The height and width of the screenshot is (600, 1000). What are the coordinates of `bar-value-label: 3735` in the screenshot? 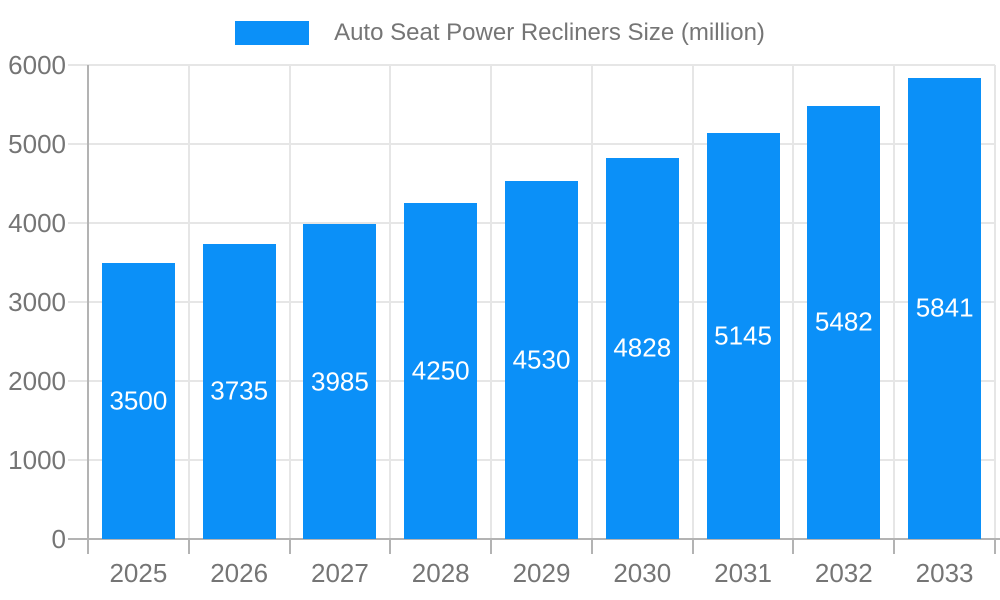 It's located at (239, 390).